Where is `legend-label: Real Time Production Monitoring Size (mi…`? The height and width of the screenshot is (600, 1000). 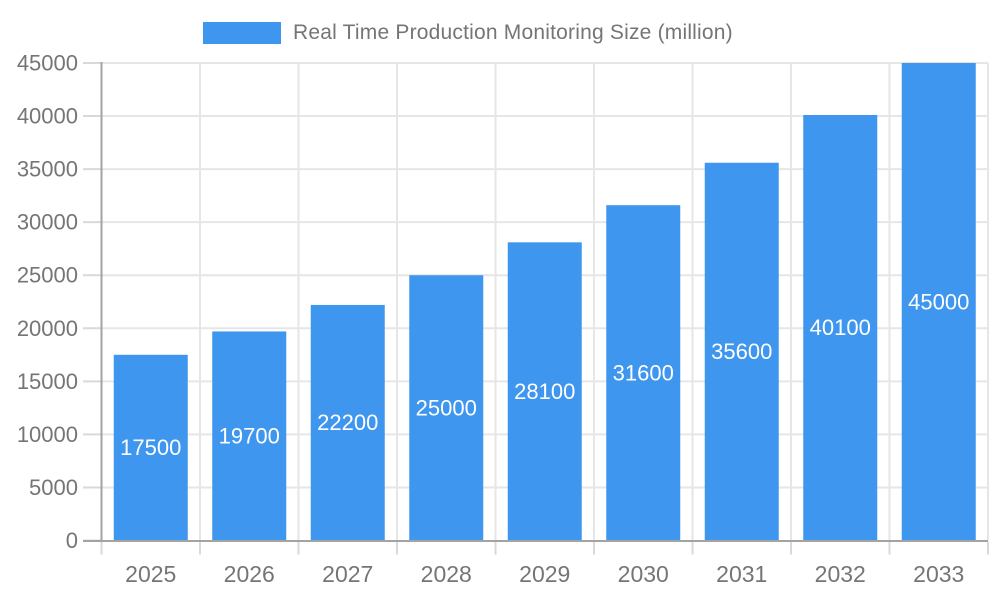
legend-label: Real Time Production Monitoring Size (mi… is located at coordinates (513, 32).